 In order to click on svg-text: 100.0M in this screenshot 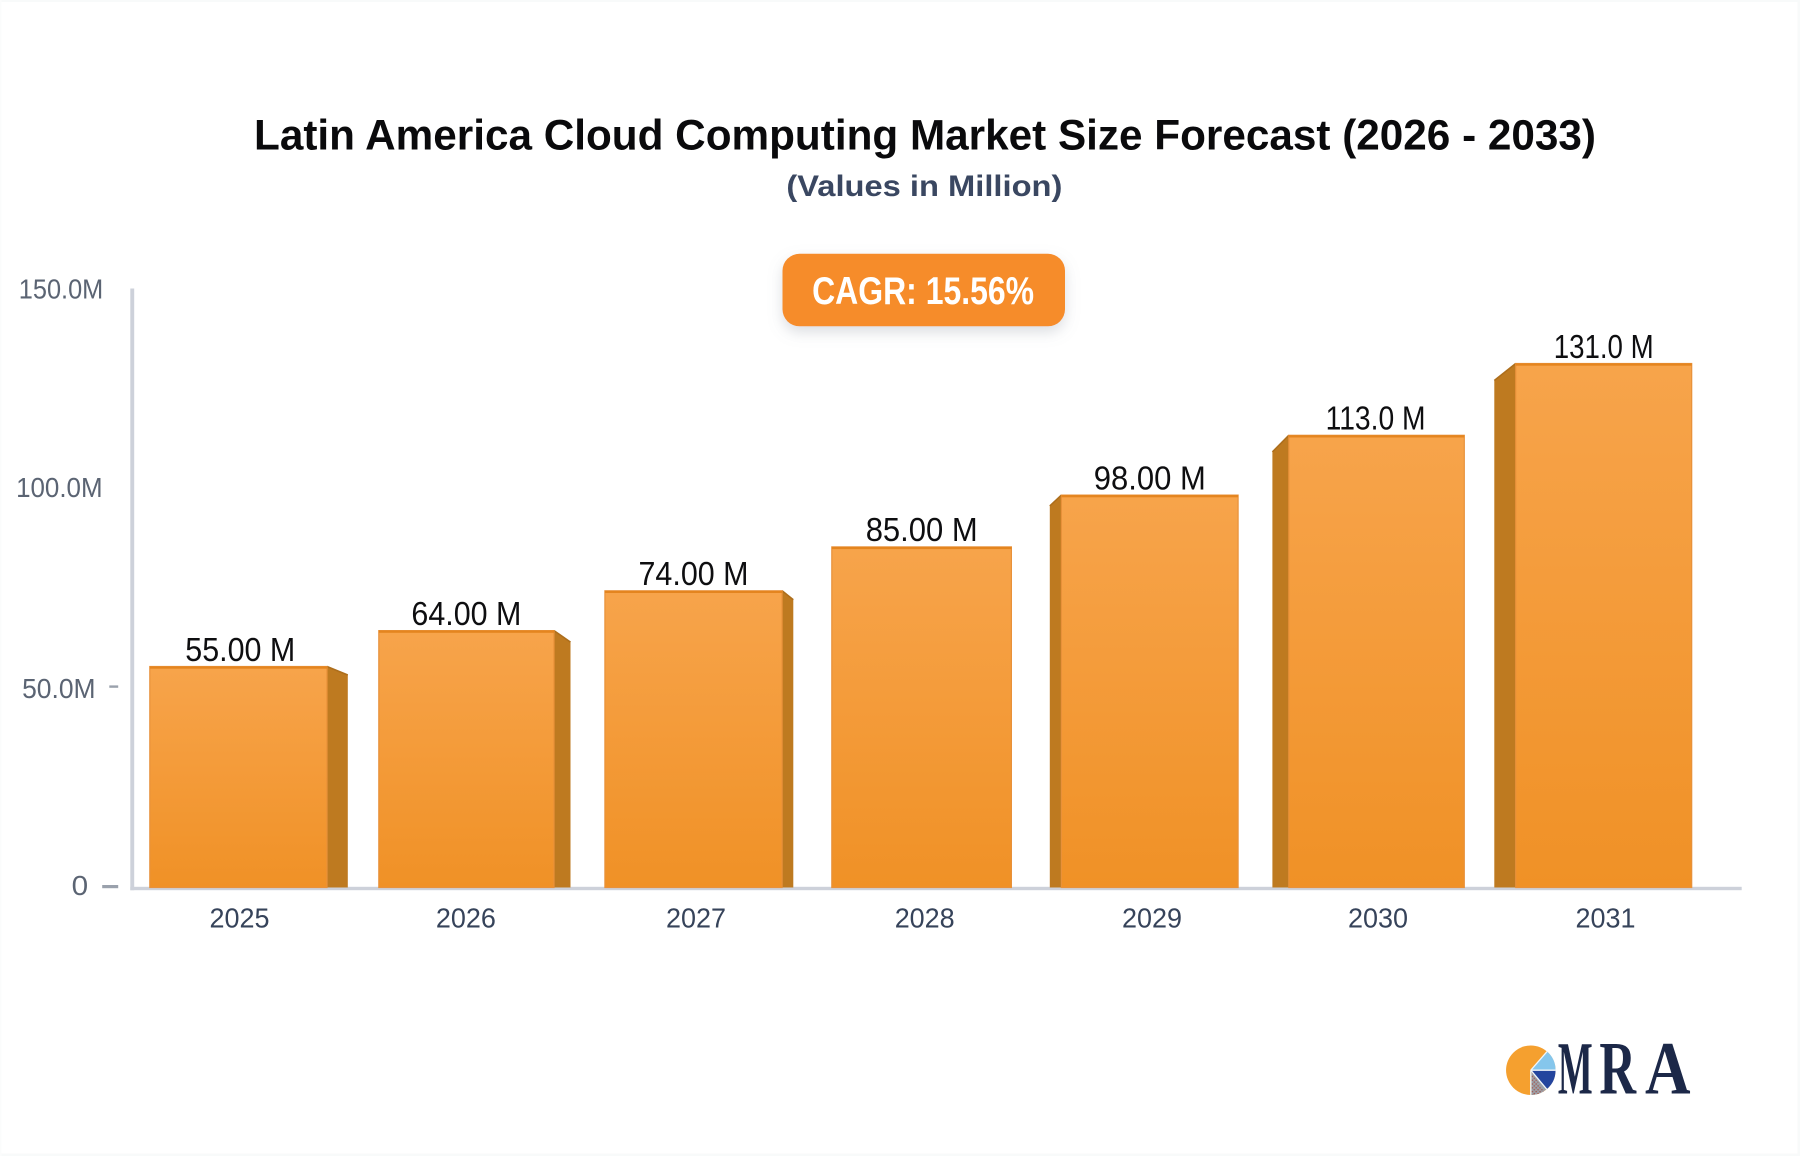, I will do `click(59, 487)`.